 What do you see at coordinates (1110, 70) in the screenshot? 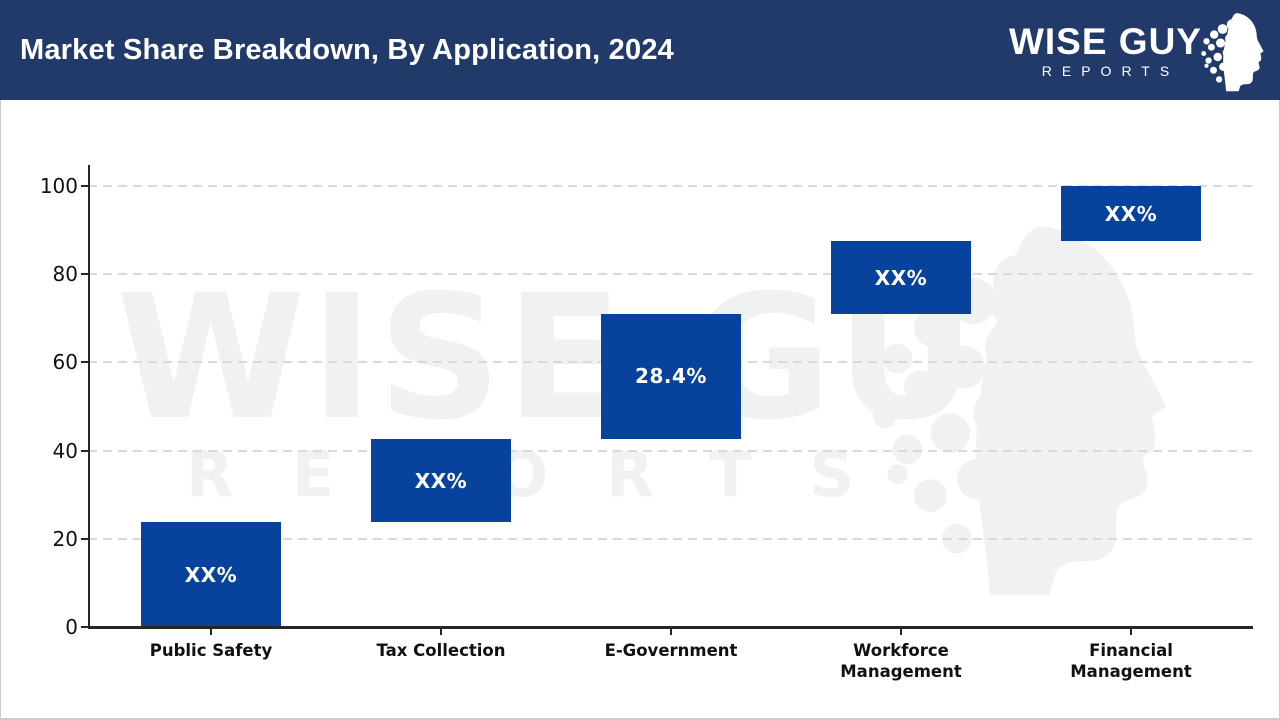
I see `brand-subtitle: REPORTS` at bounding box center [1110, 70].